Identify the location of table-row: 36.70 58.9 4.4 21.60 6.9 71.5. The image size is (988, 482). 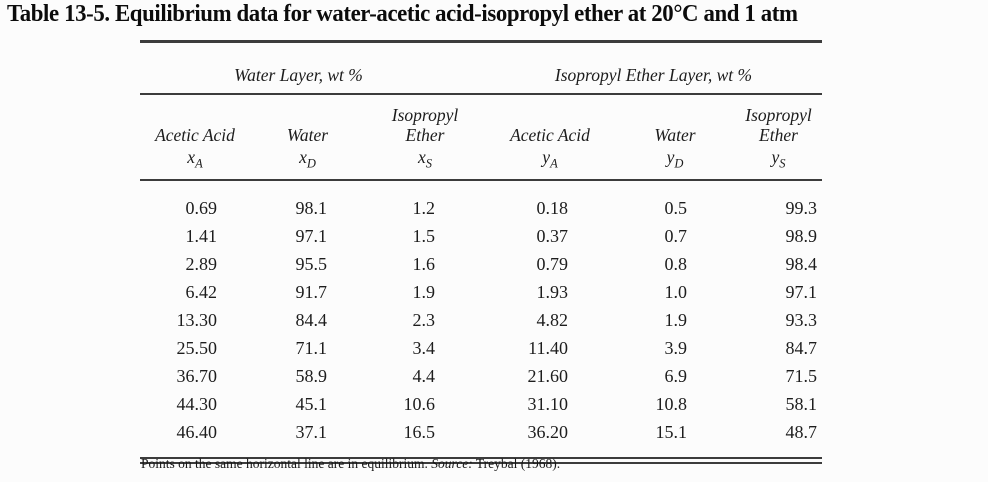
(481, 376).